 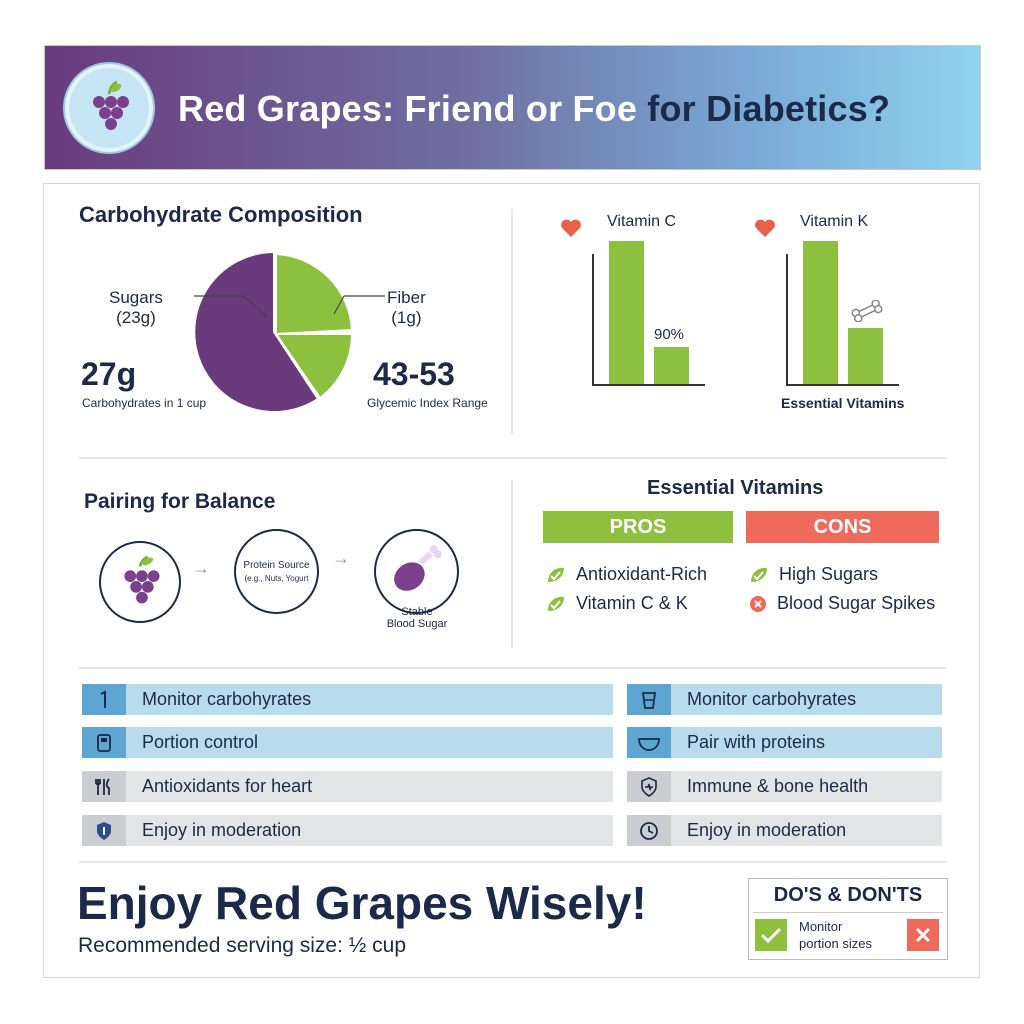 I want to click on glucose-meter-icon, so click(x=104, y=742).